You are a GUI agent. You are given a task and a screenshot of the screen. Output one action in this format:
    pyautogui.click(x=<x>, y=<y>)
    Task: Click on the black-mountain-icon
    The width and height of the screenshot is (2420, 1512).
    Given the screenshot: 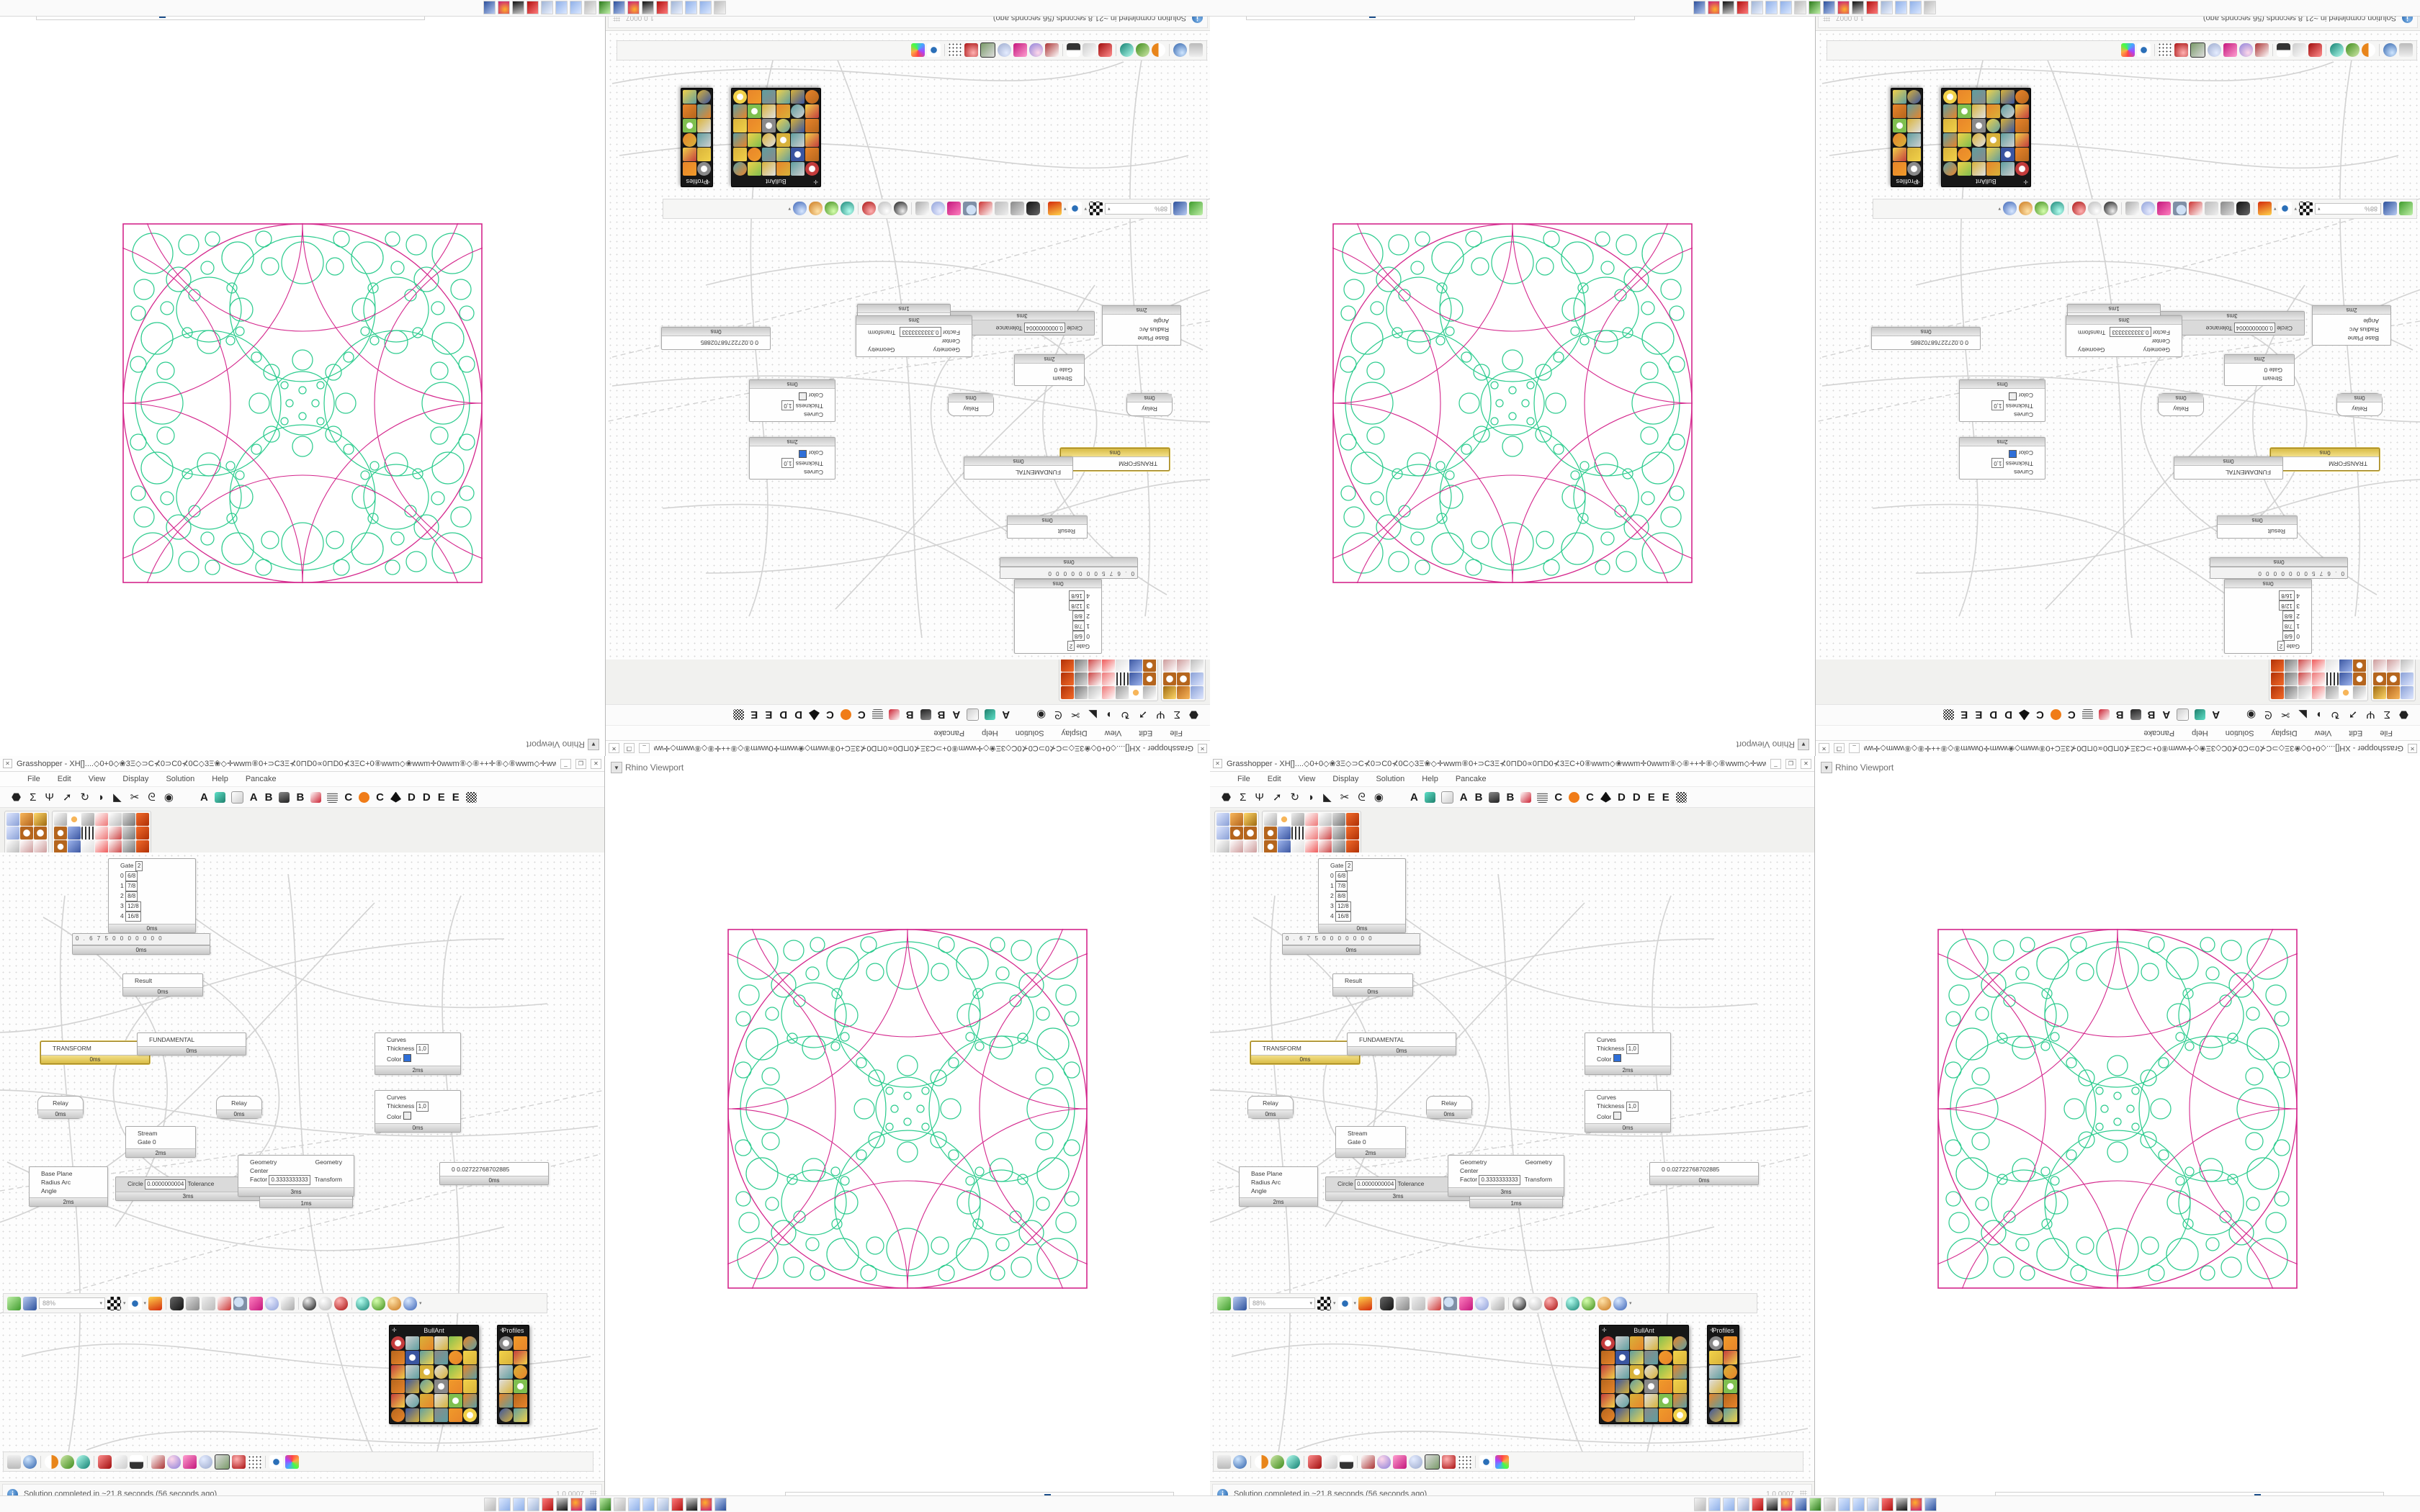 What is the action you would take?
    pyautogui.click(x=1771, y=1504)
    